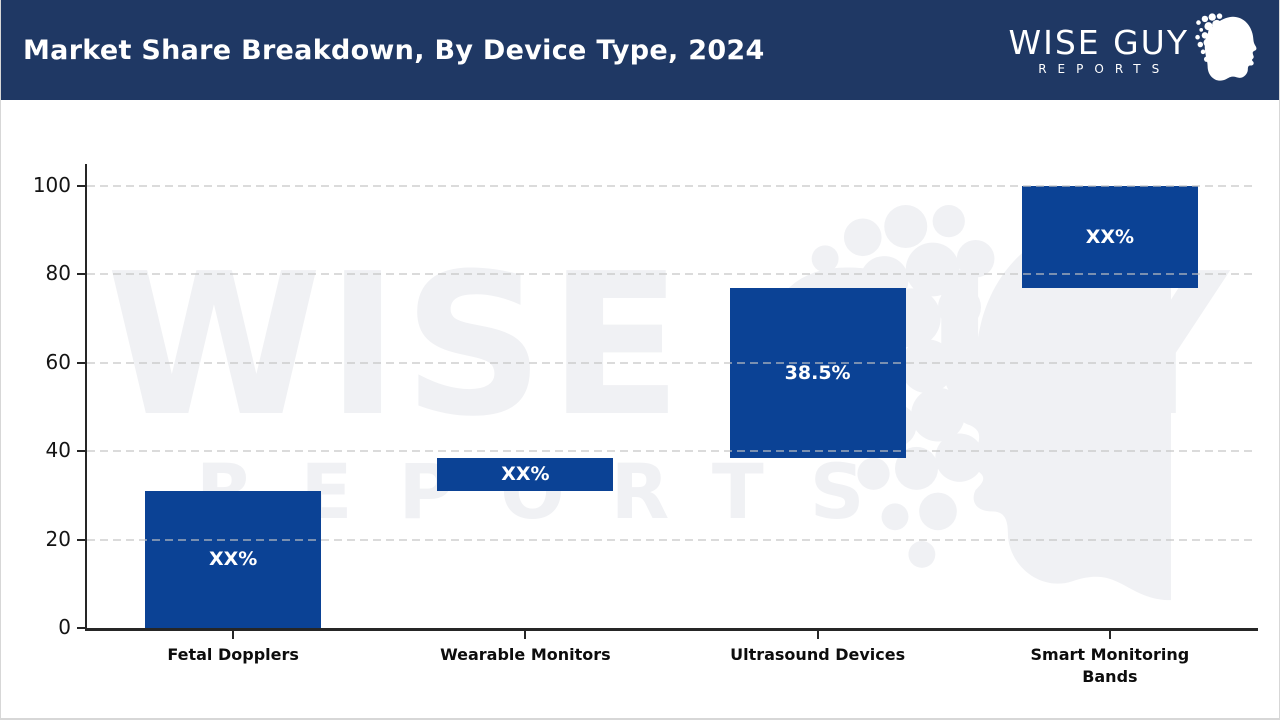 Image resolution: width=1280 pixels, height=720 pixels. Describe the element at coordinates (1110, 665) in the screenshot. I see `x-category-label: Smart Monitoring Bands` at that location.